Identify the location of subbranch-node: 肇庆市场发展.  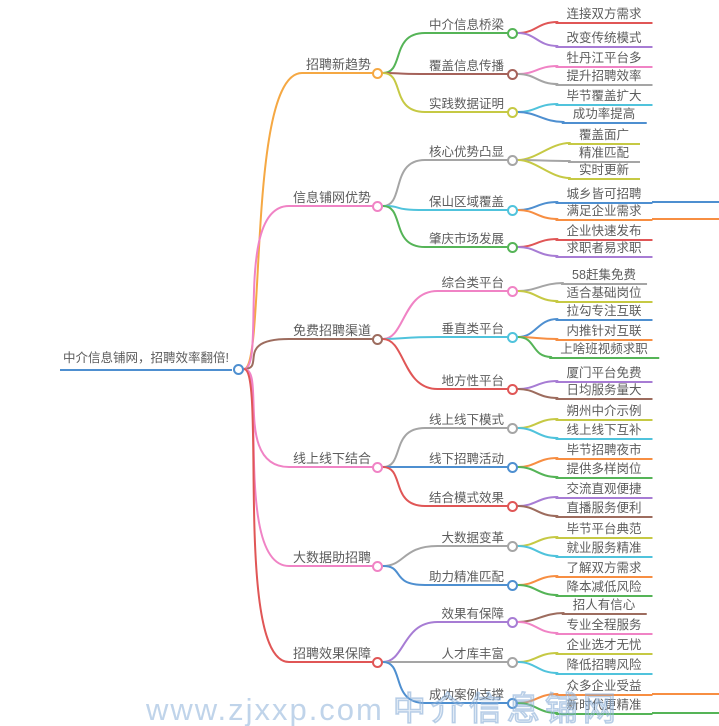
(466, 239).